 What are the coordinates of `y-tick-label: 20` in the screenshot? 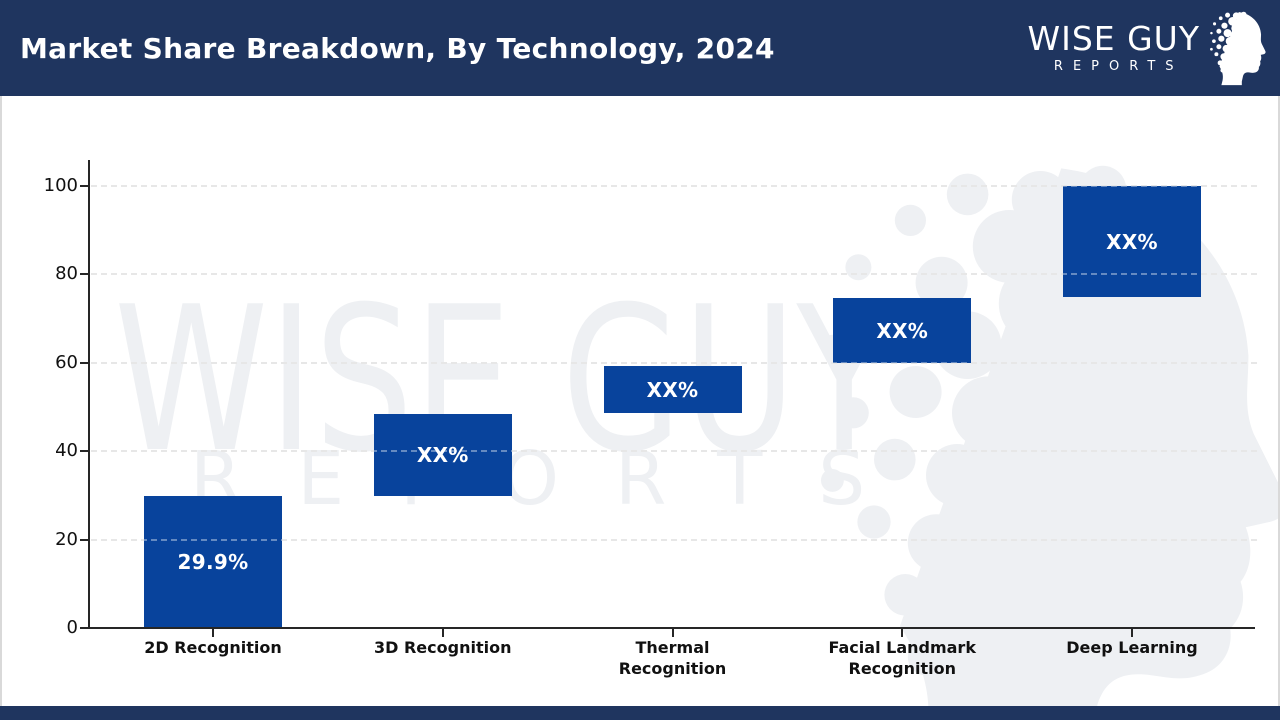 It's located at (66, 539).